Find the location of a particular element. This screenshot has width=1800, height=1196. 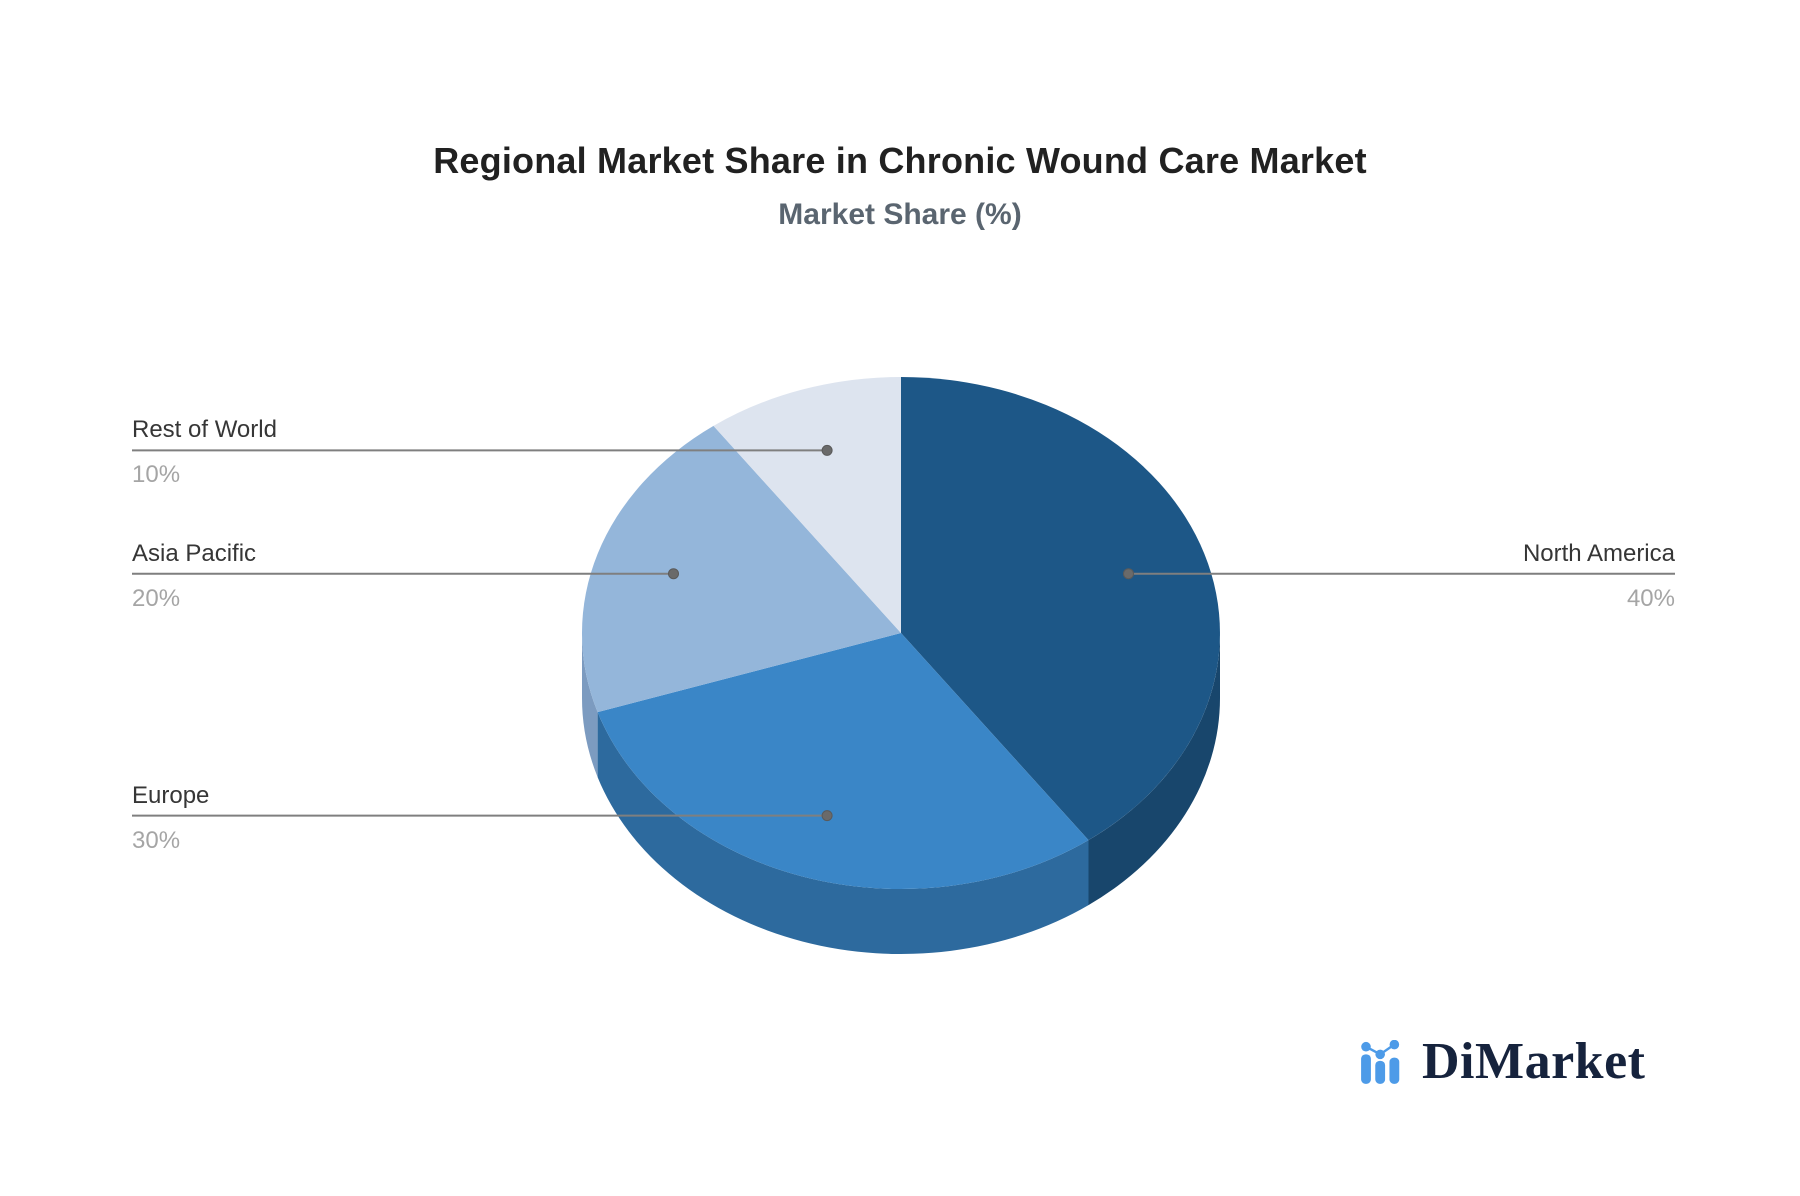

dimarket-logo: DiMarket is located at coordinates (1503, 1061).